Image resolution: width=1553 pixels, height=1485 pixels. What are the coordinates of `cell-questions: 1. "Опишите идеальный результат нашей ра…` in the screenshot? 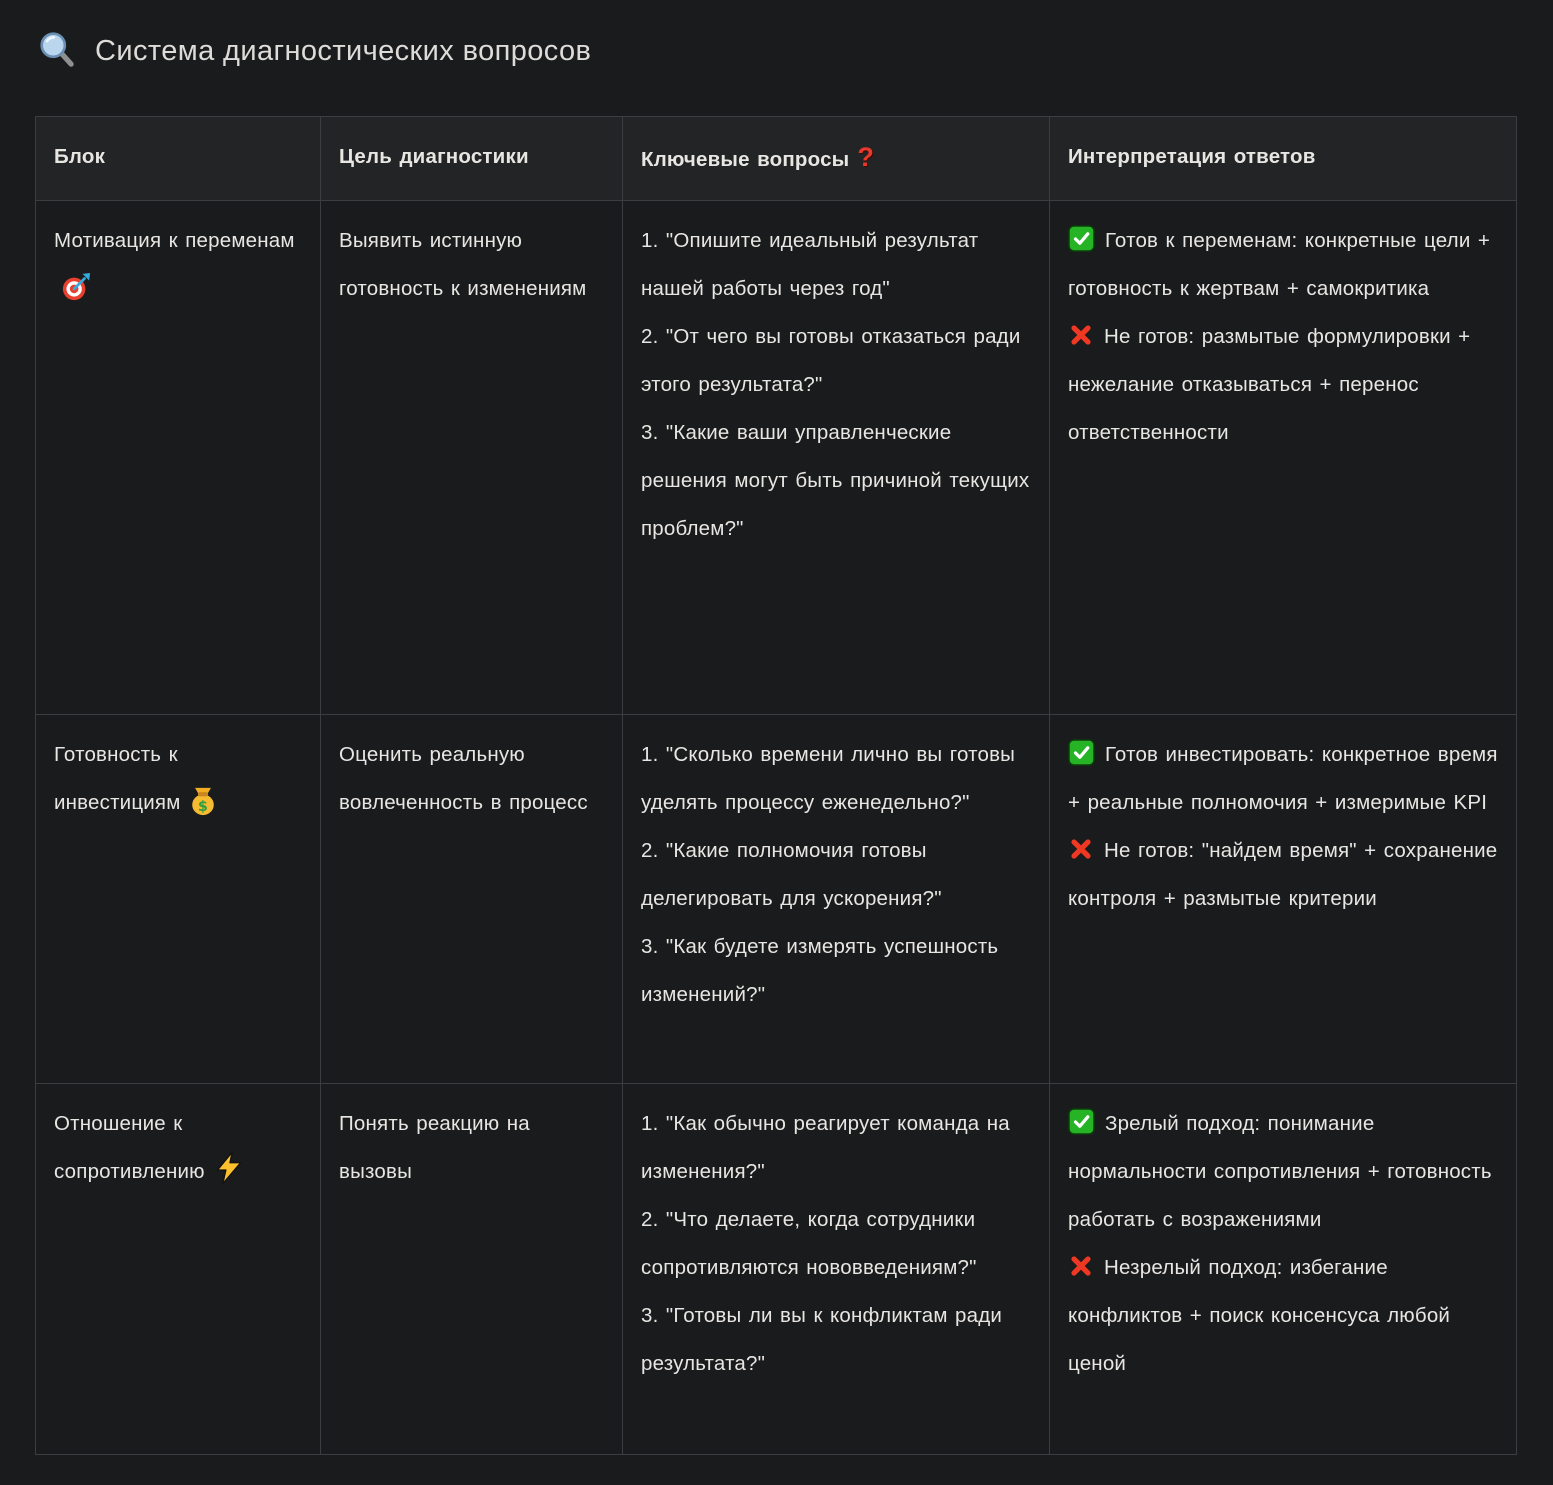 It's located at (836, 457).